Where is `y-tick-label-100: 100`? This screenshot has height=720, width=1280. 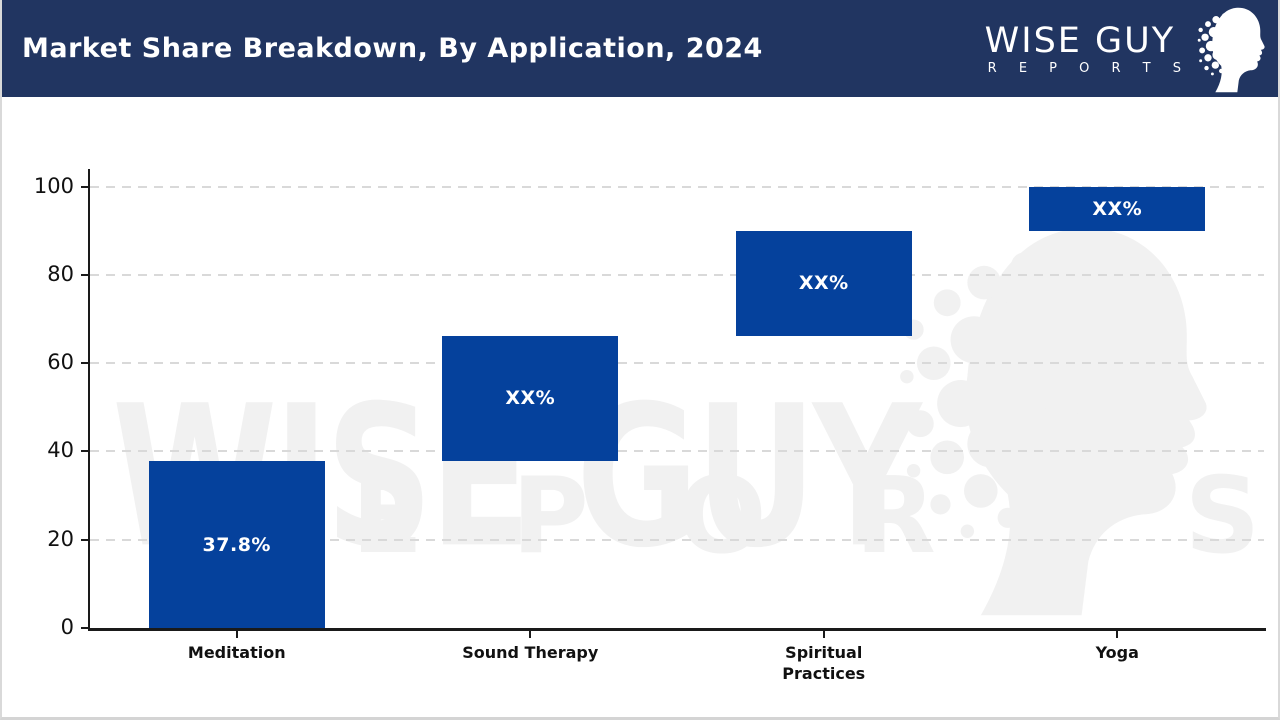
y-tick-label-100: 100 is located at coordinates (53, 185).